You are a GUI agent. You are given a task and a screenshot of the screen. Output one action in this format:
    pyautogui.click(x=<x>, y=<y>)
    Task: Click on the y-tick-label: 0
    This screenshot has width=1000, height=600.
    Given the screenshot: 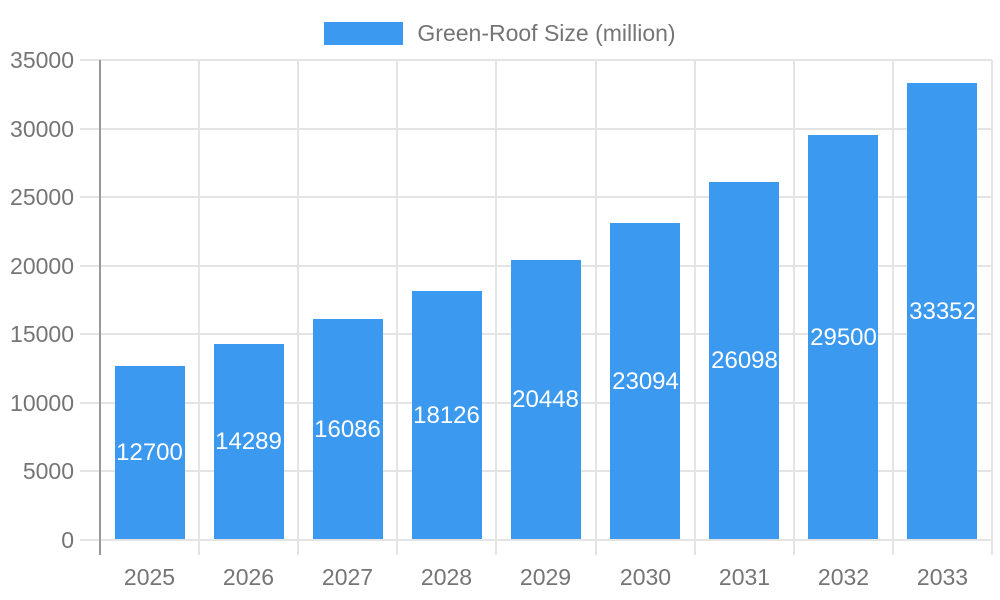 What is the action you would take?
    pyautogui.click(x=67, y=540)
    